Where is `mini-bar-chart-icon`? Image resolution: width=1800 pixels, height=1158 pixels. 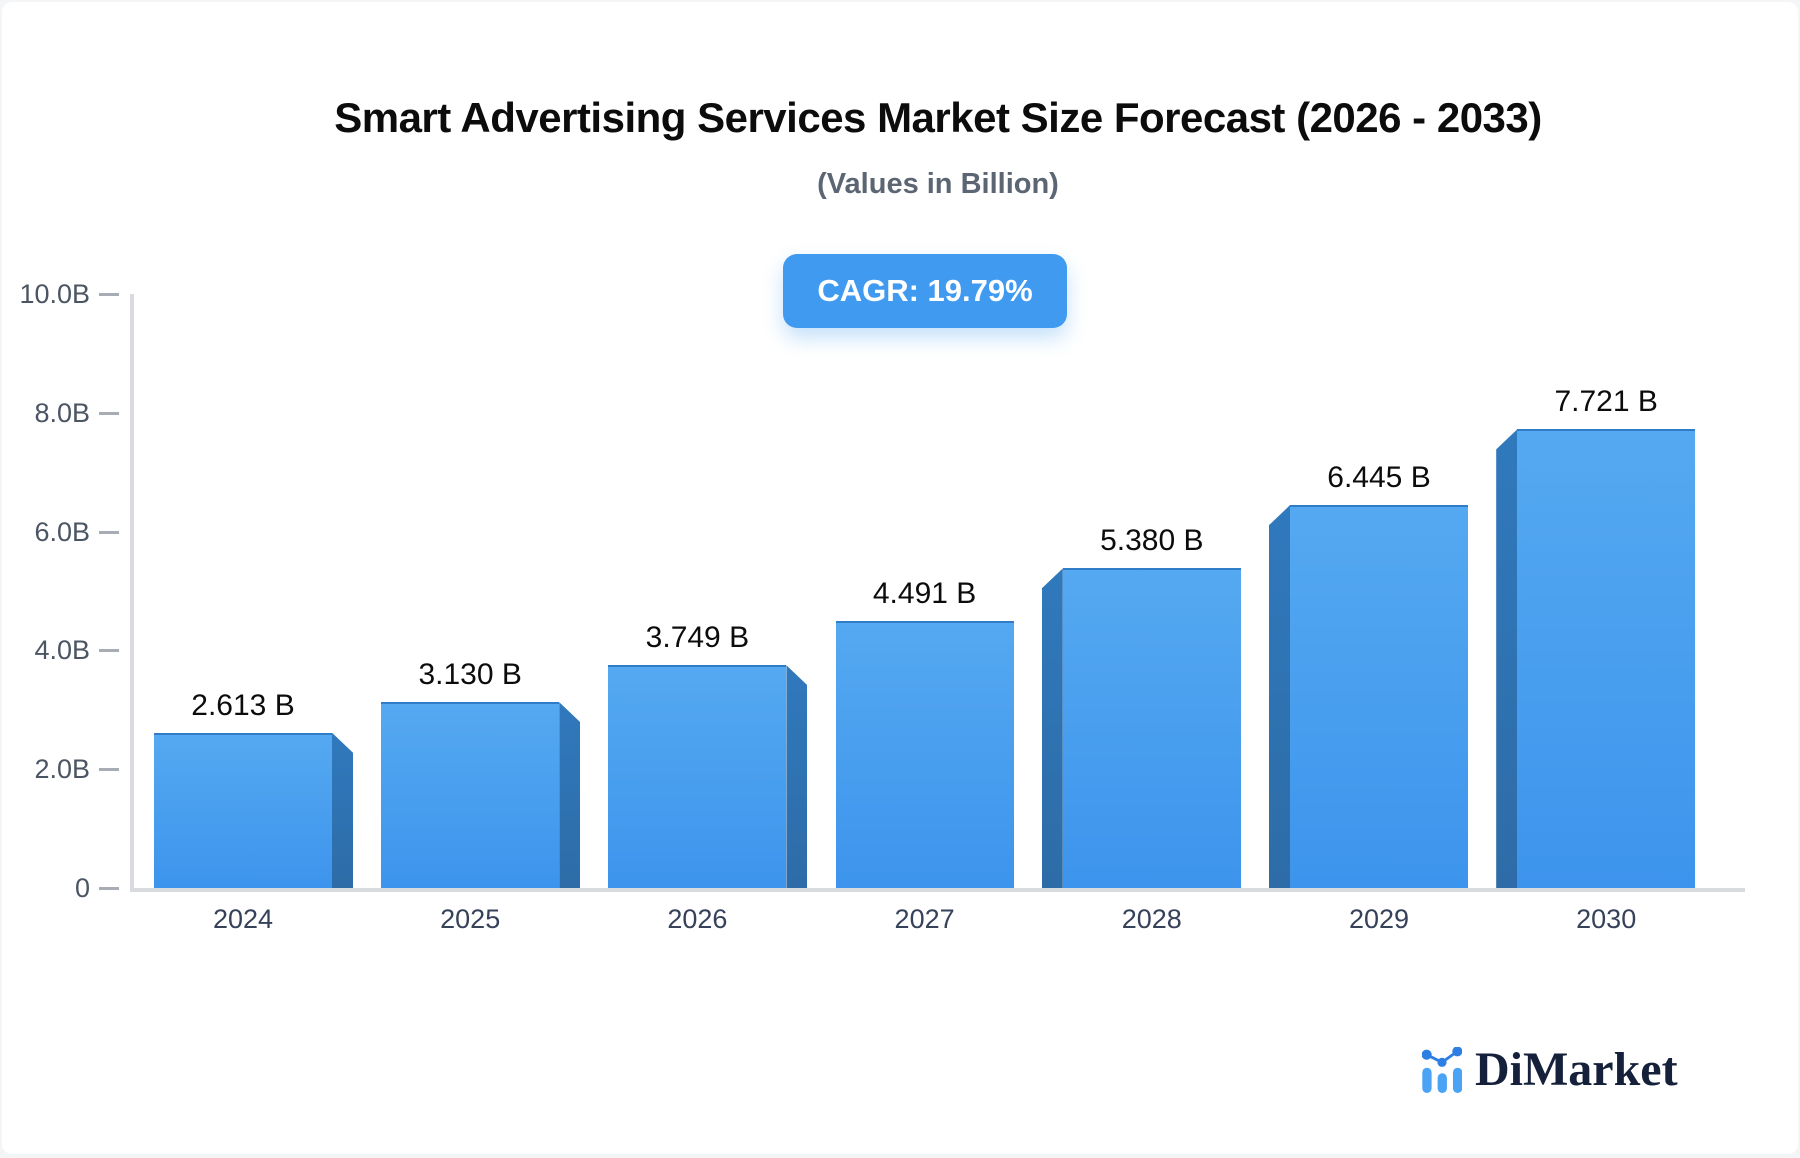
mini-bar-chart-icon is located at coordinates (1442, 1070).